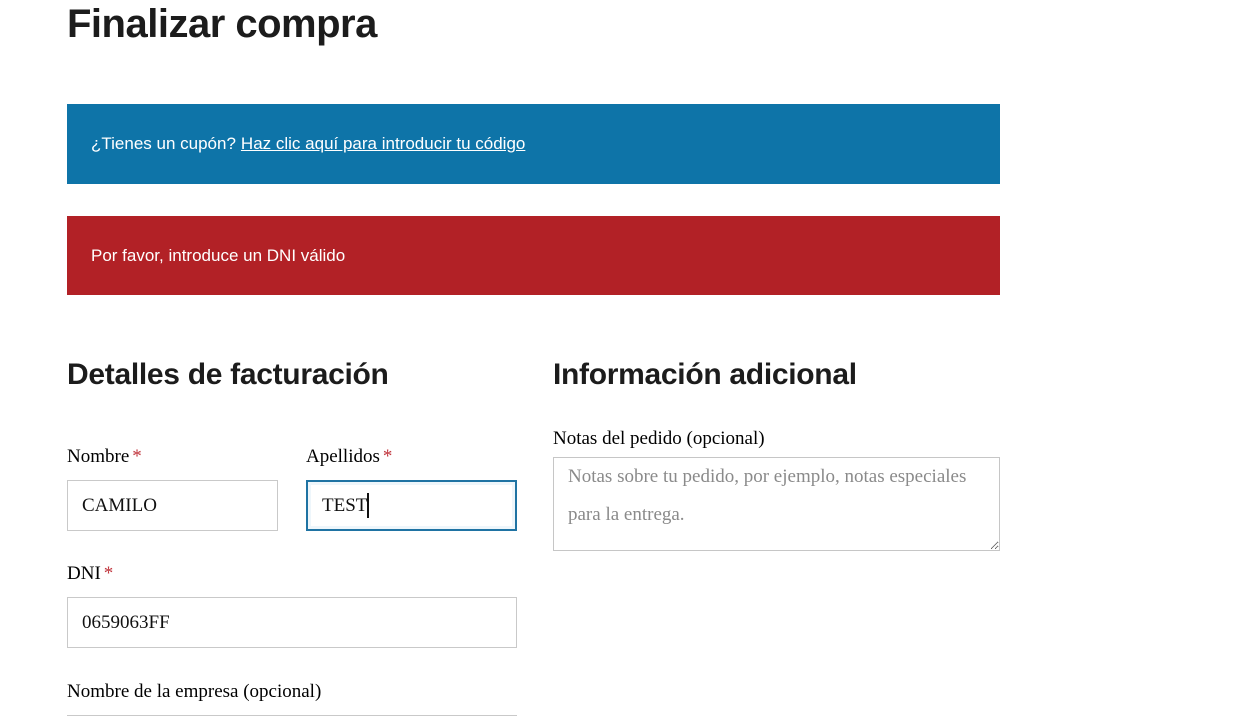  Describe the element at coordinates (194, 691) in the screenshot. I see `company-label-text: Nombre de la empresa (opcional)` at that location.